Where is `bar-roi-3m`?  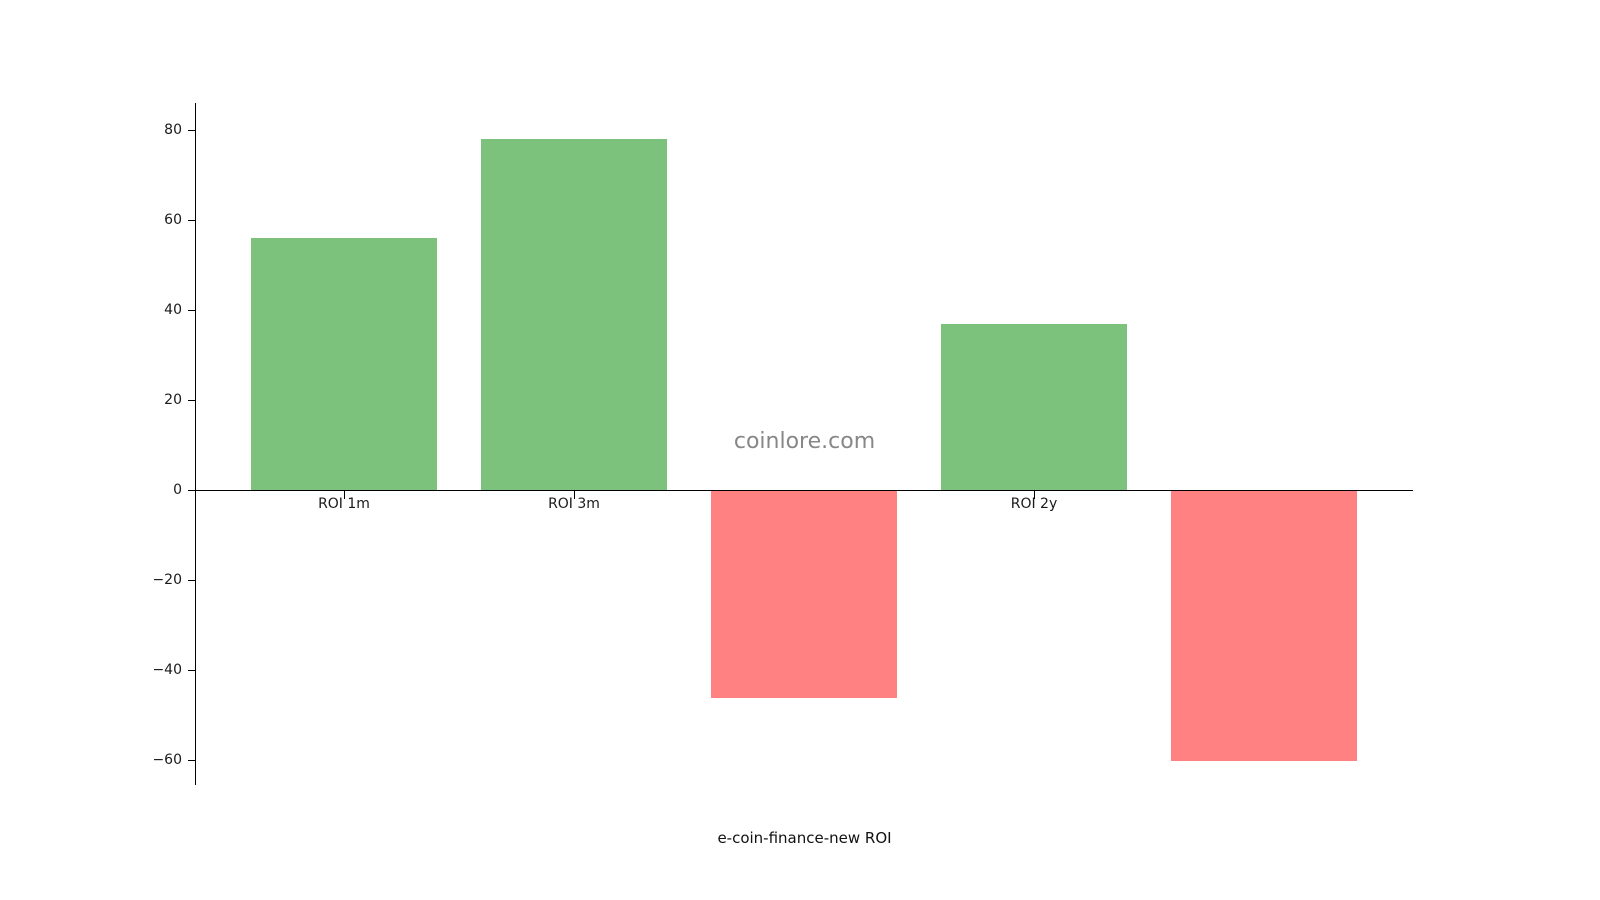
bar-roi-3m is located at coordinates (574, 315).